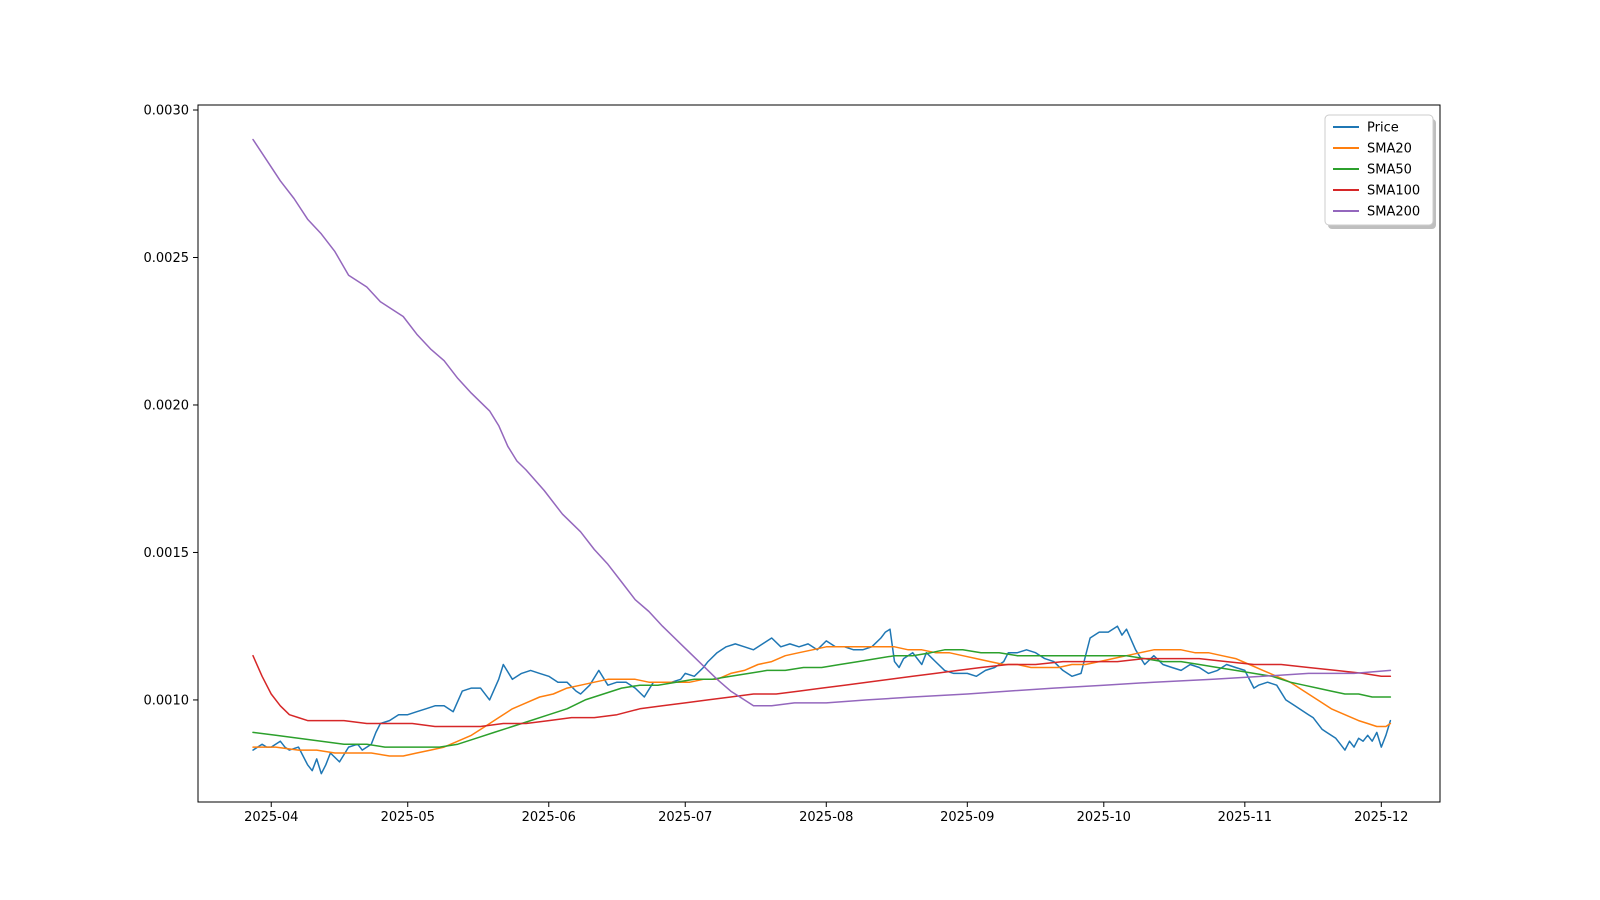  What do you see at coordinates (167, 111) in the screenshot?
I see `y-tick-label: 0.0030` at bounding box center [167, 111].